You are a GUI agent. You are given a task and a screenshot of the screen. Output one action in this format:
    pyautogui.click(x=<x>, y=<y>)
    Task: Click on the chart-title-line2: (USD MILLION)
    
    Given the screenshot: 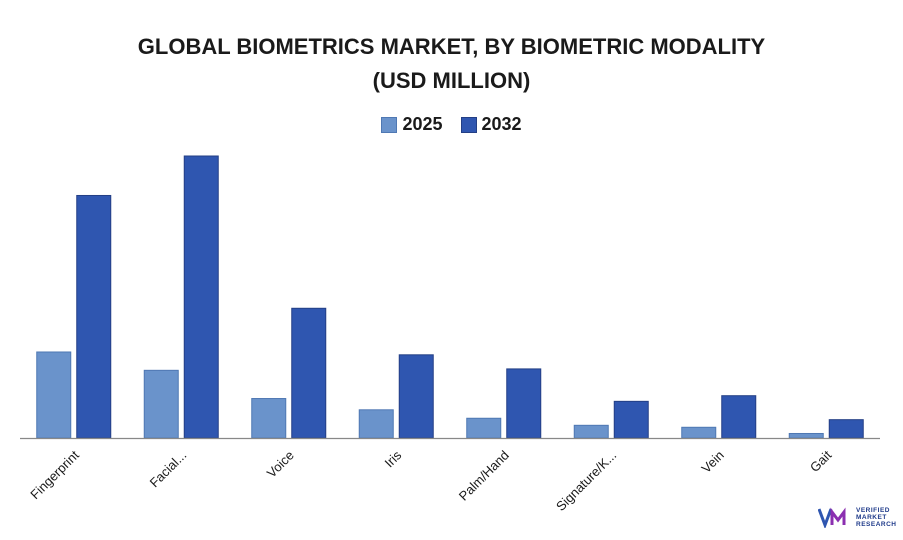 What is the action you would take?
    pyautogui.click(x=451, y=80)
    